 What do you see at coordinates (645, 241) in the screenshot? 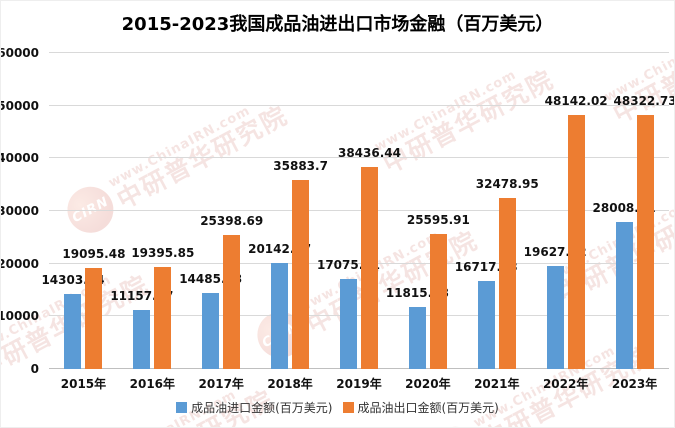
I see `bar-export-2023年` at bounding box center [645, 241].